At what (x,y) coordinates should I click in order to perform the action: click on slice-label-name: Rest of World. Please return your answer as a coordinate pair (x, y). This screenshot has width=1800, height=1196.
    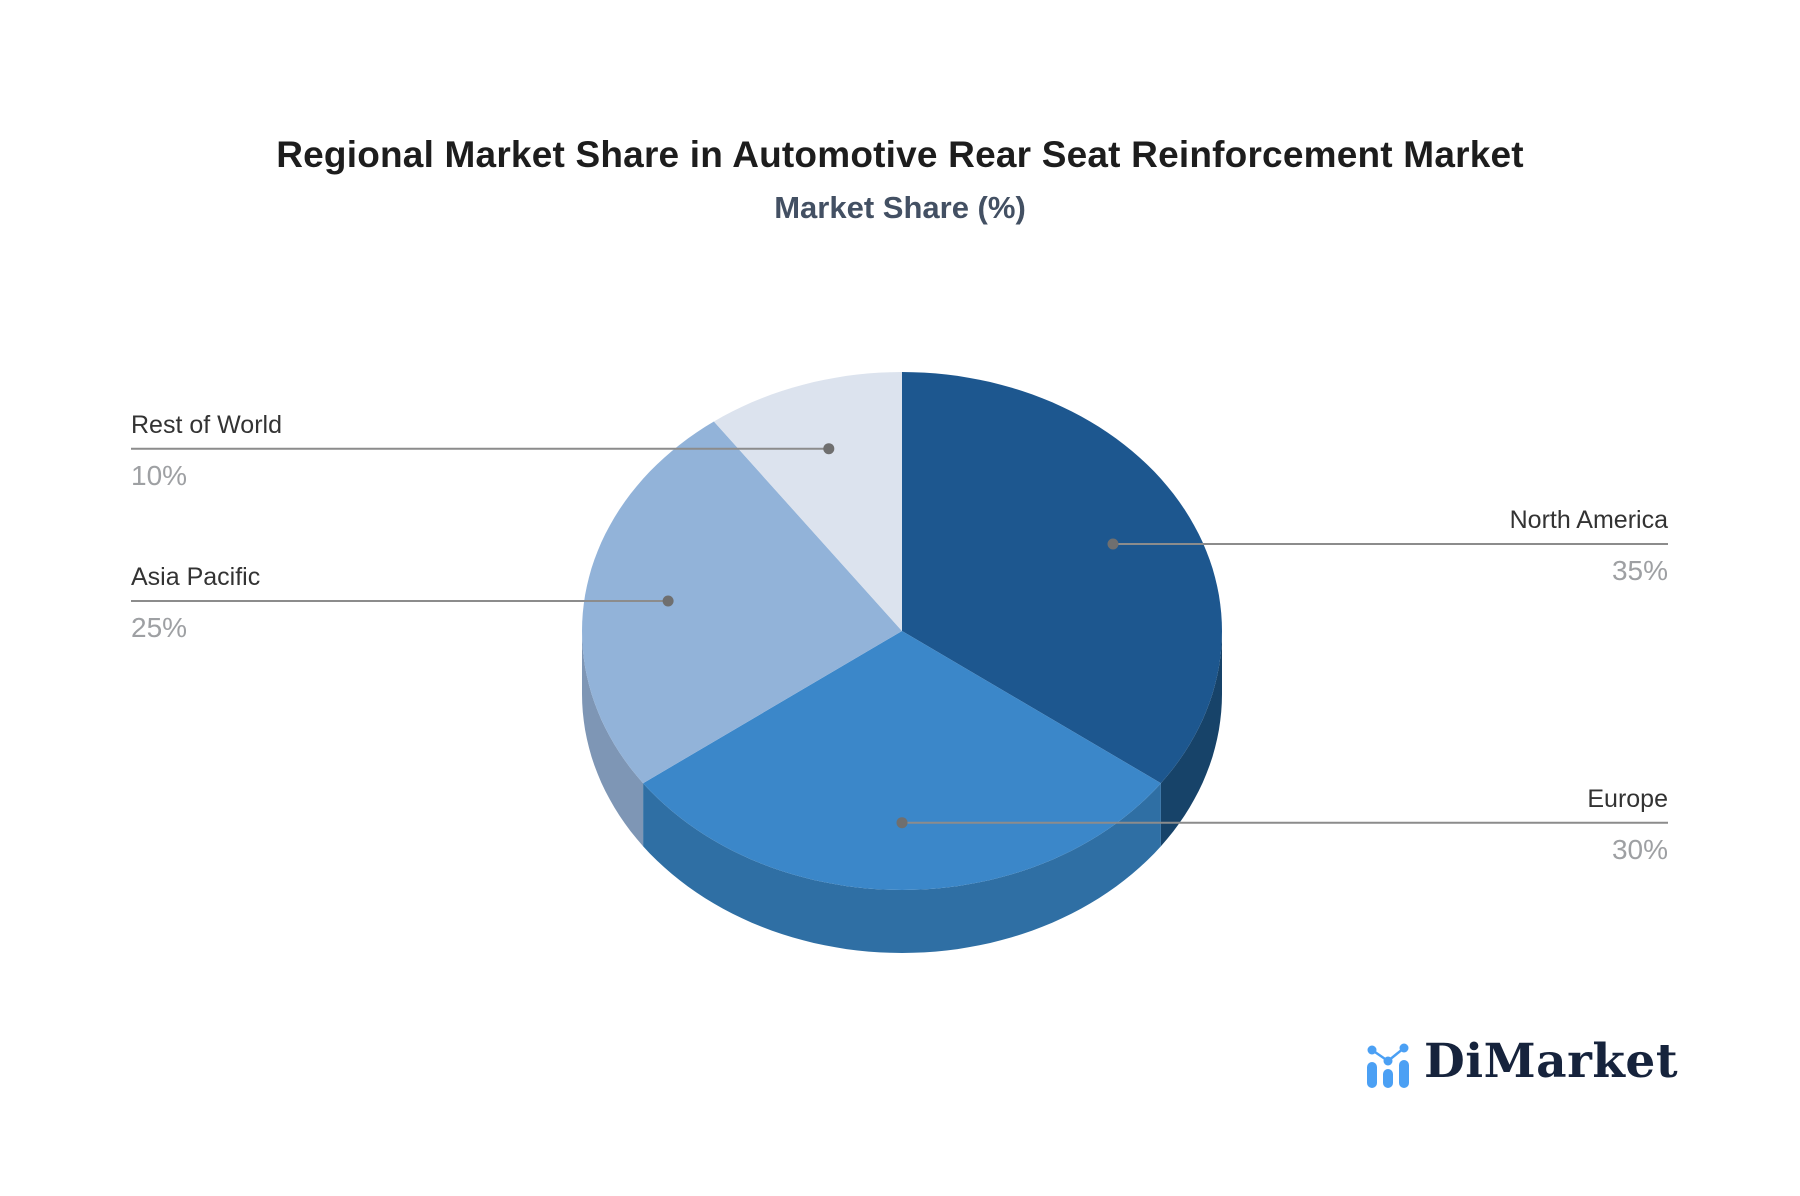
    Looking at the image, I should click on (206, 425).